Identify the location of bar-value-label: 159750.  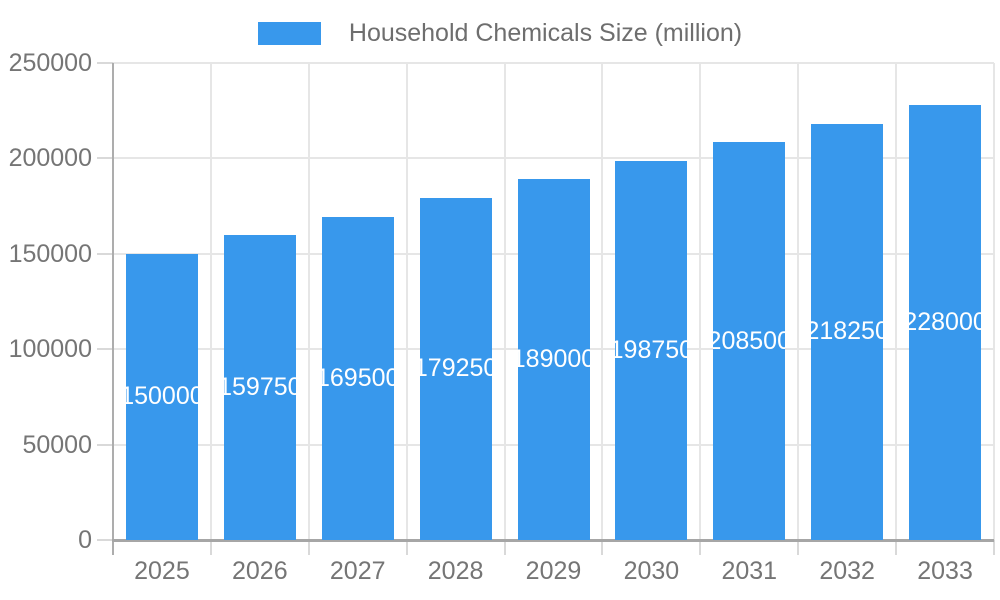
(259, 387).